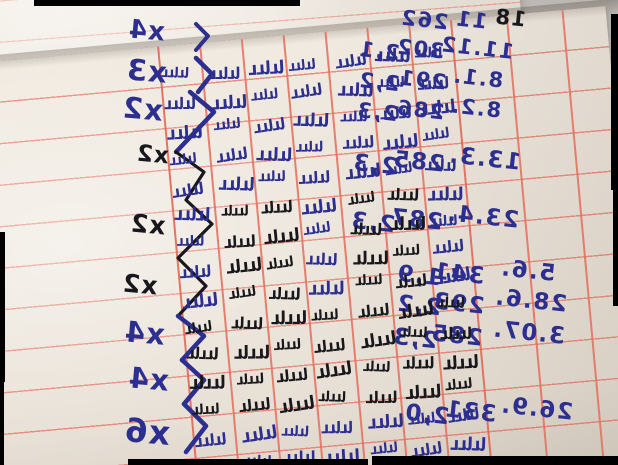  I want to click on letterbox-bar-right2, so click(615, 247).